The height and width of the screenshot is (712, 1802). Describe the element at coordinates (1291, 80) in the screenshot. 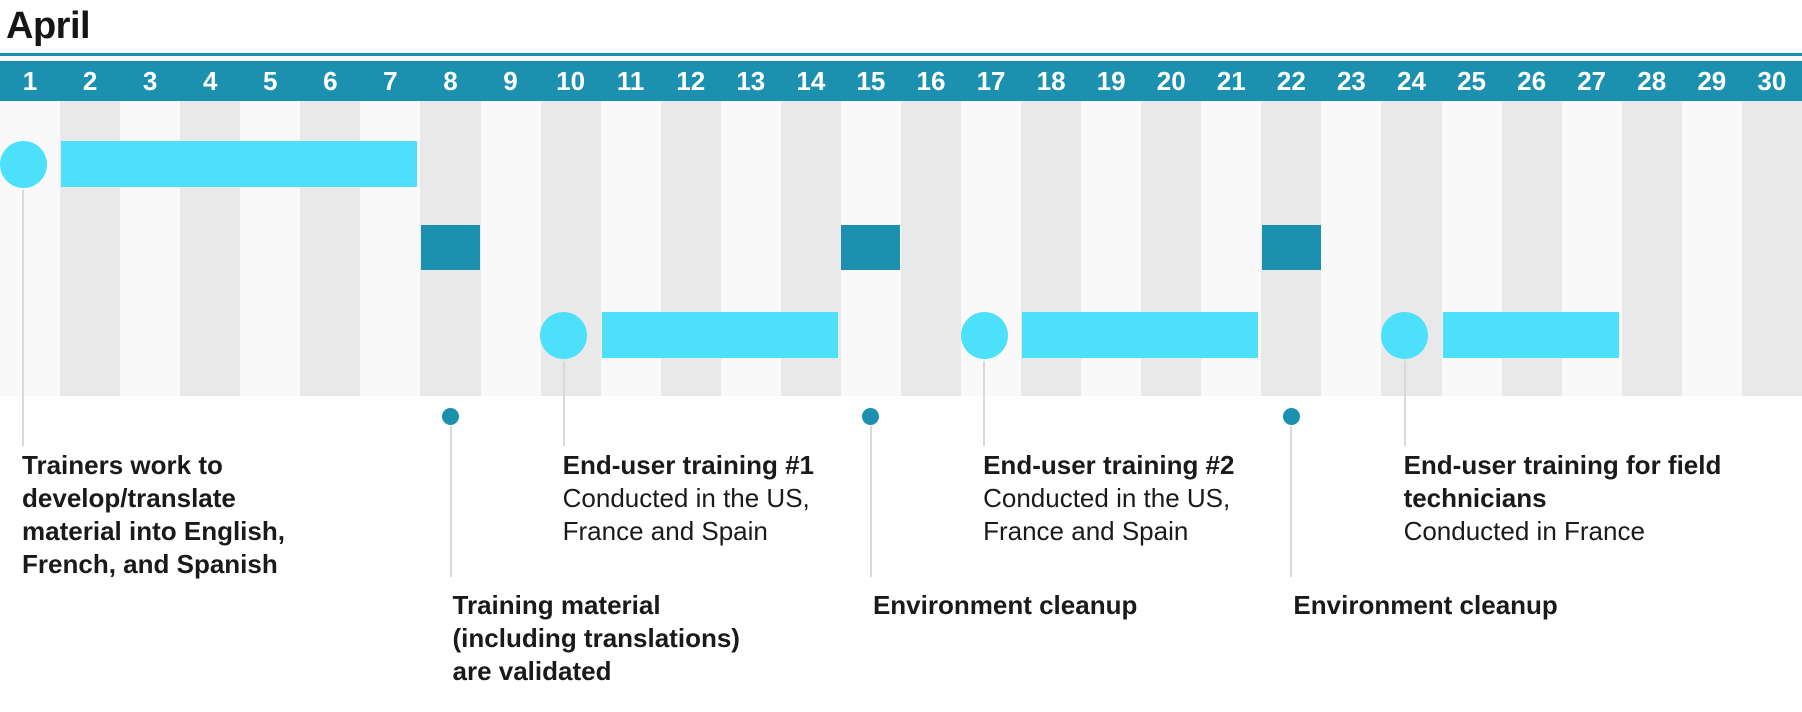

I see `day-header-cell: 22` at that location.